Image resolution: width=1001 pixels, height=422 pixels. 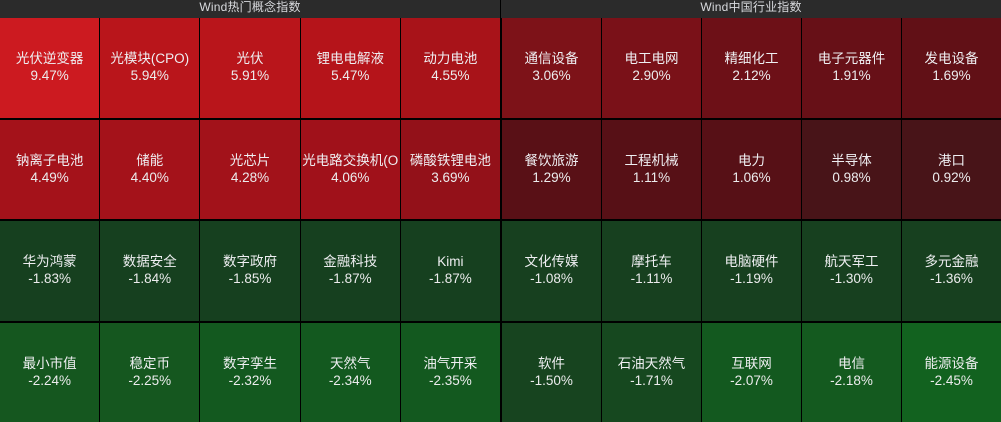 I want to click on tile-value: 9.47%, so click(x=49, y=76).